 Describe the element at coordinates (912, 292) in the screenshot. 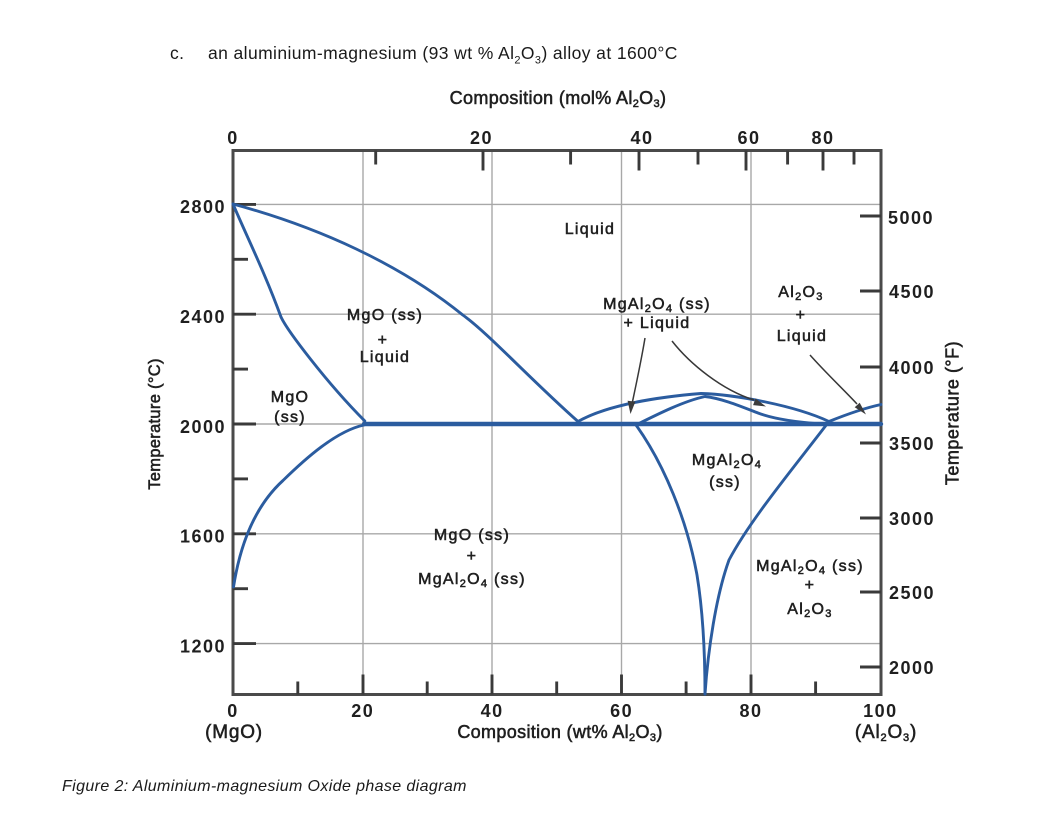

I see `svg-text: 4500` at that location.